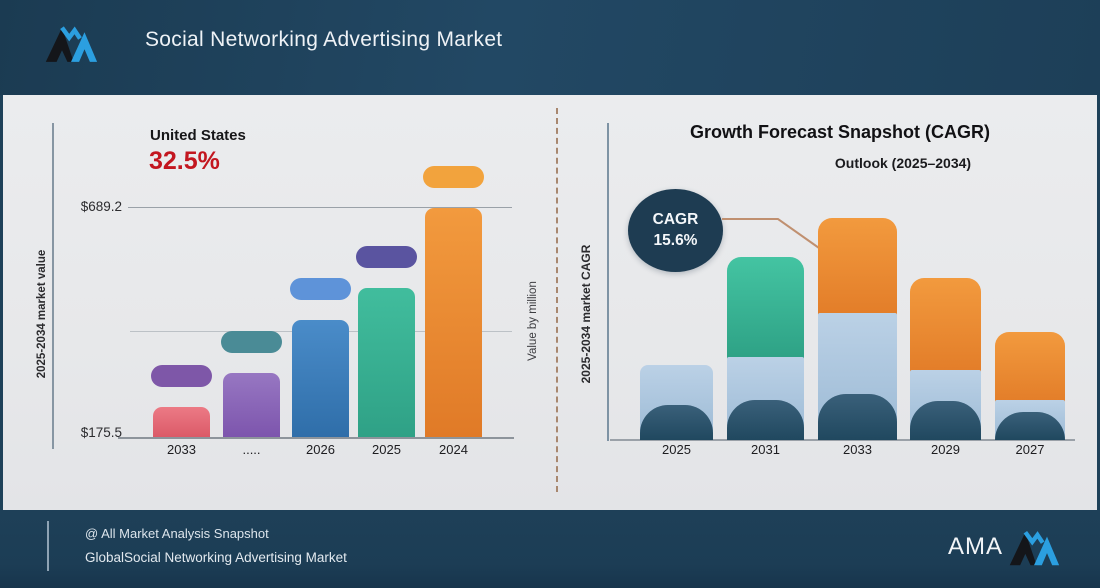 Image resolution: width=1100 pixels, height=588 pixels. Describe the element at coordinates (945, 449) in the screenshot. I see `right-x-label: 2029` at that location.